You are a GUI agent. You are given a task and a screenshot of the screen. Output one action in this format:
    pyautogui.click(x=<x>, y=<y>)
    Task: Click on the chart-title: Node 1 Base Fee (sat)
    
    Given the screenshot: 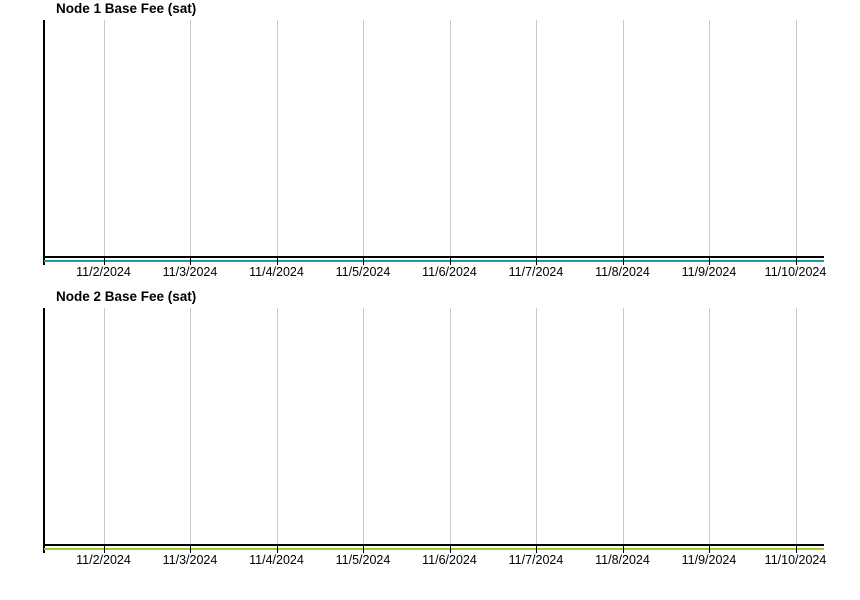 What is the action you would take?
    pyautogui.click(x=126, y=8)
    